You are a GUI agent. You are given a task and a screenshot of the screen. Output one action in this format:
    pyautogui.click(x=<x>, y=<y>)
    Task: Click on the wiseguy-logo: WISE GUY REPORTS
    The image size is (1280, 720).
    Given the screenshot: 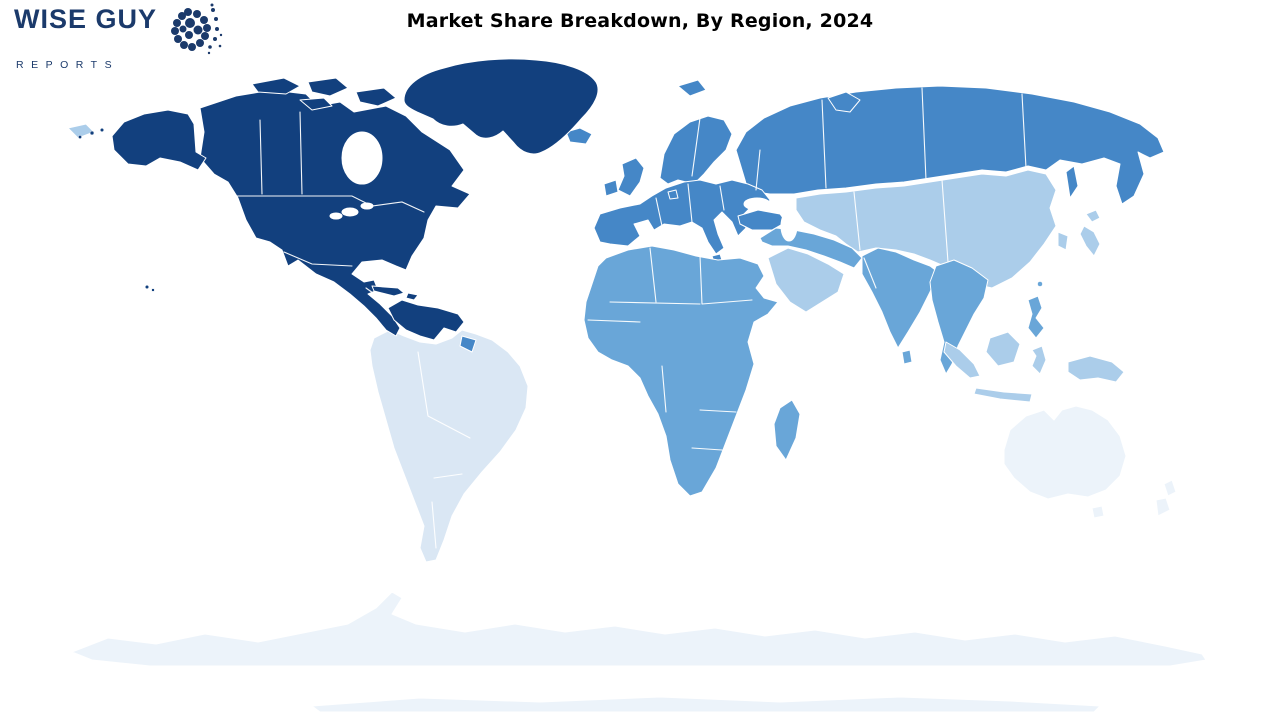 What is the action you would take?
    pyautogui.click(x=119, y=37)
    